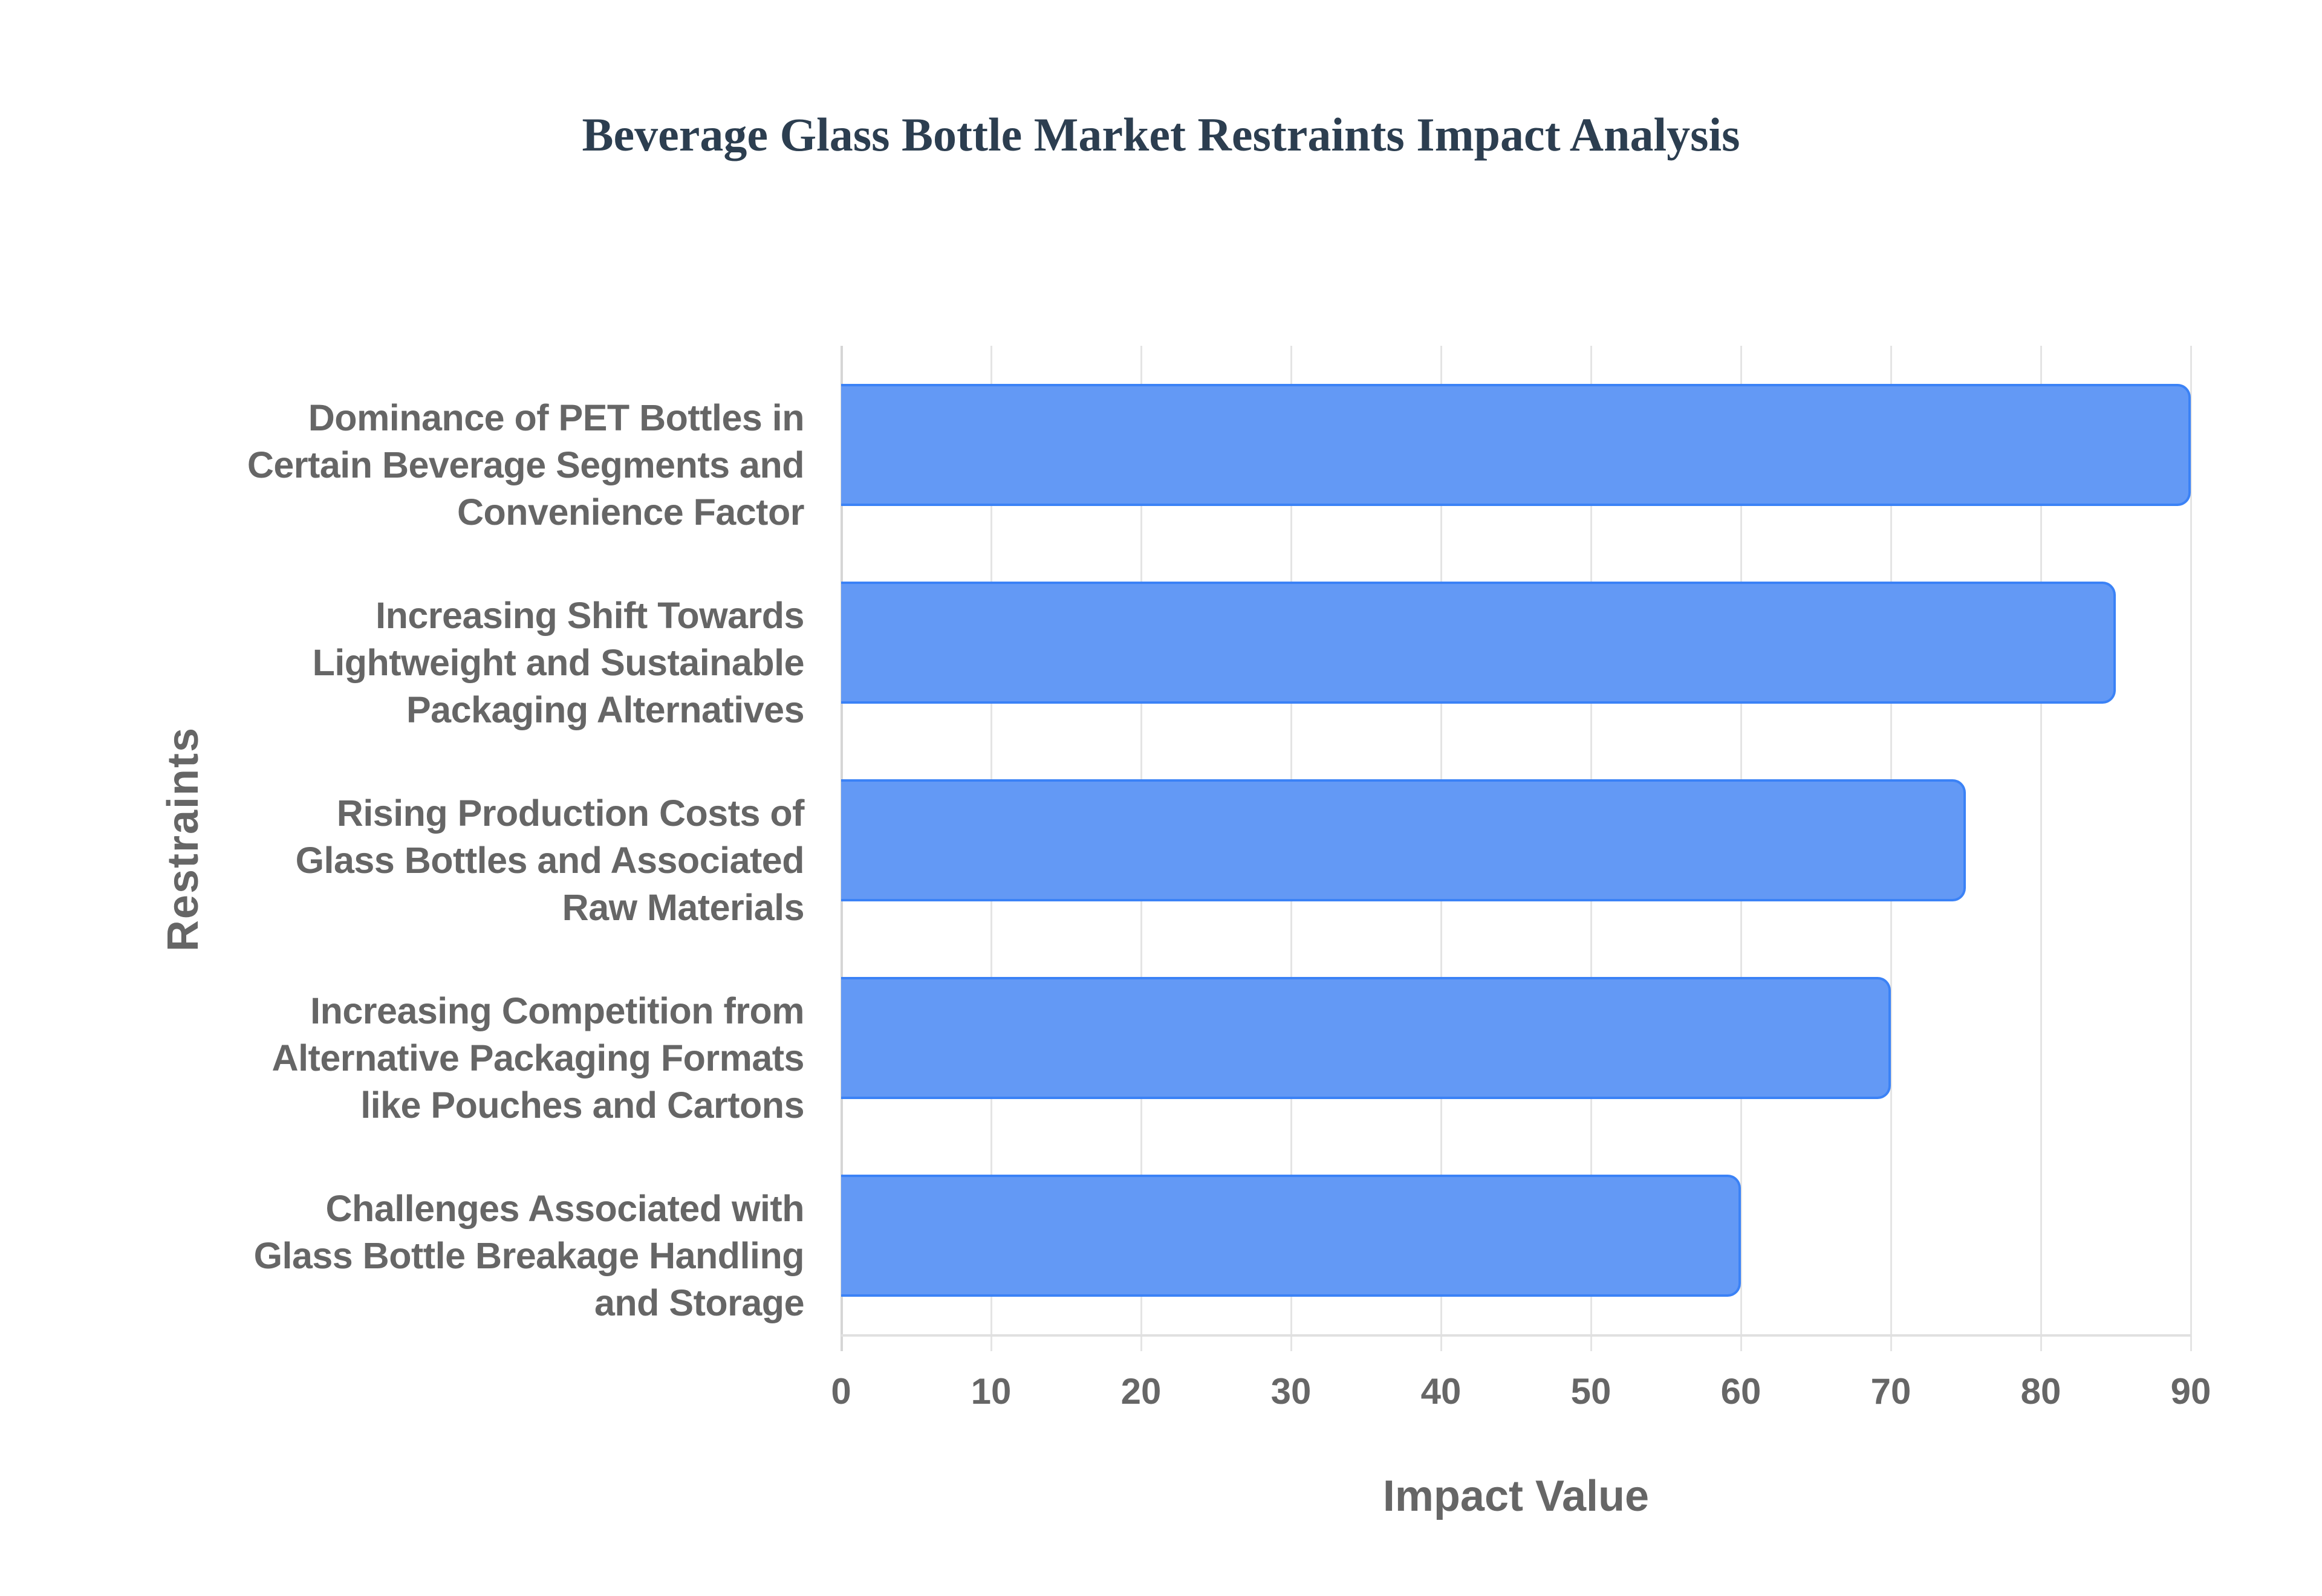  What do you see at coordinates (1890, 1391) in the screenshot?
I see `x-tick-label: 70` at bounding box center [1890, 1391].